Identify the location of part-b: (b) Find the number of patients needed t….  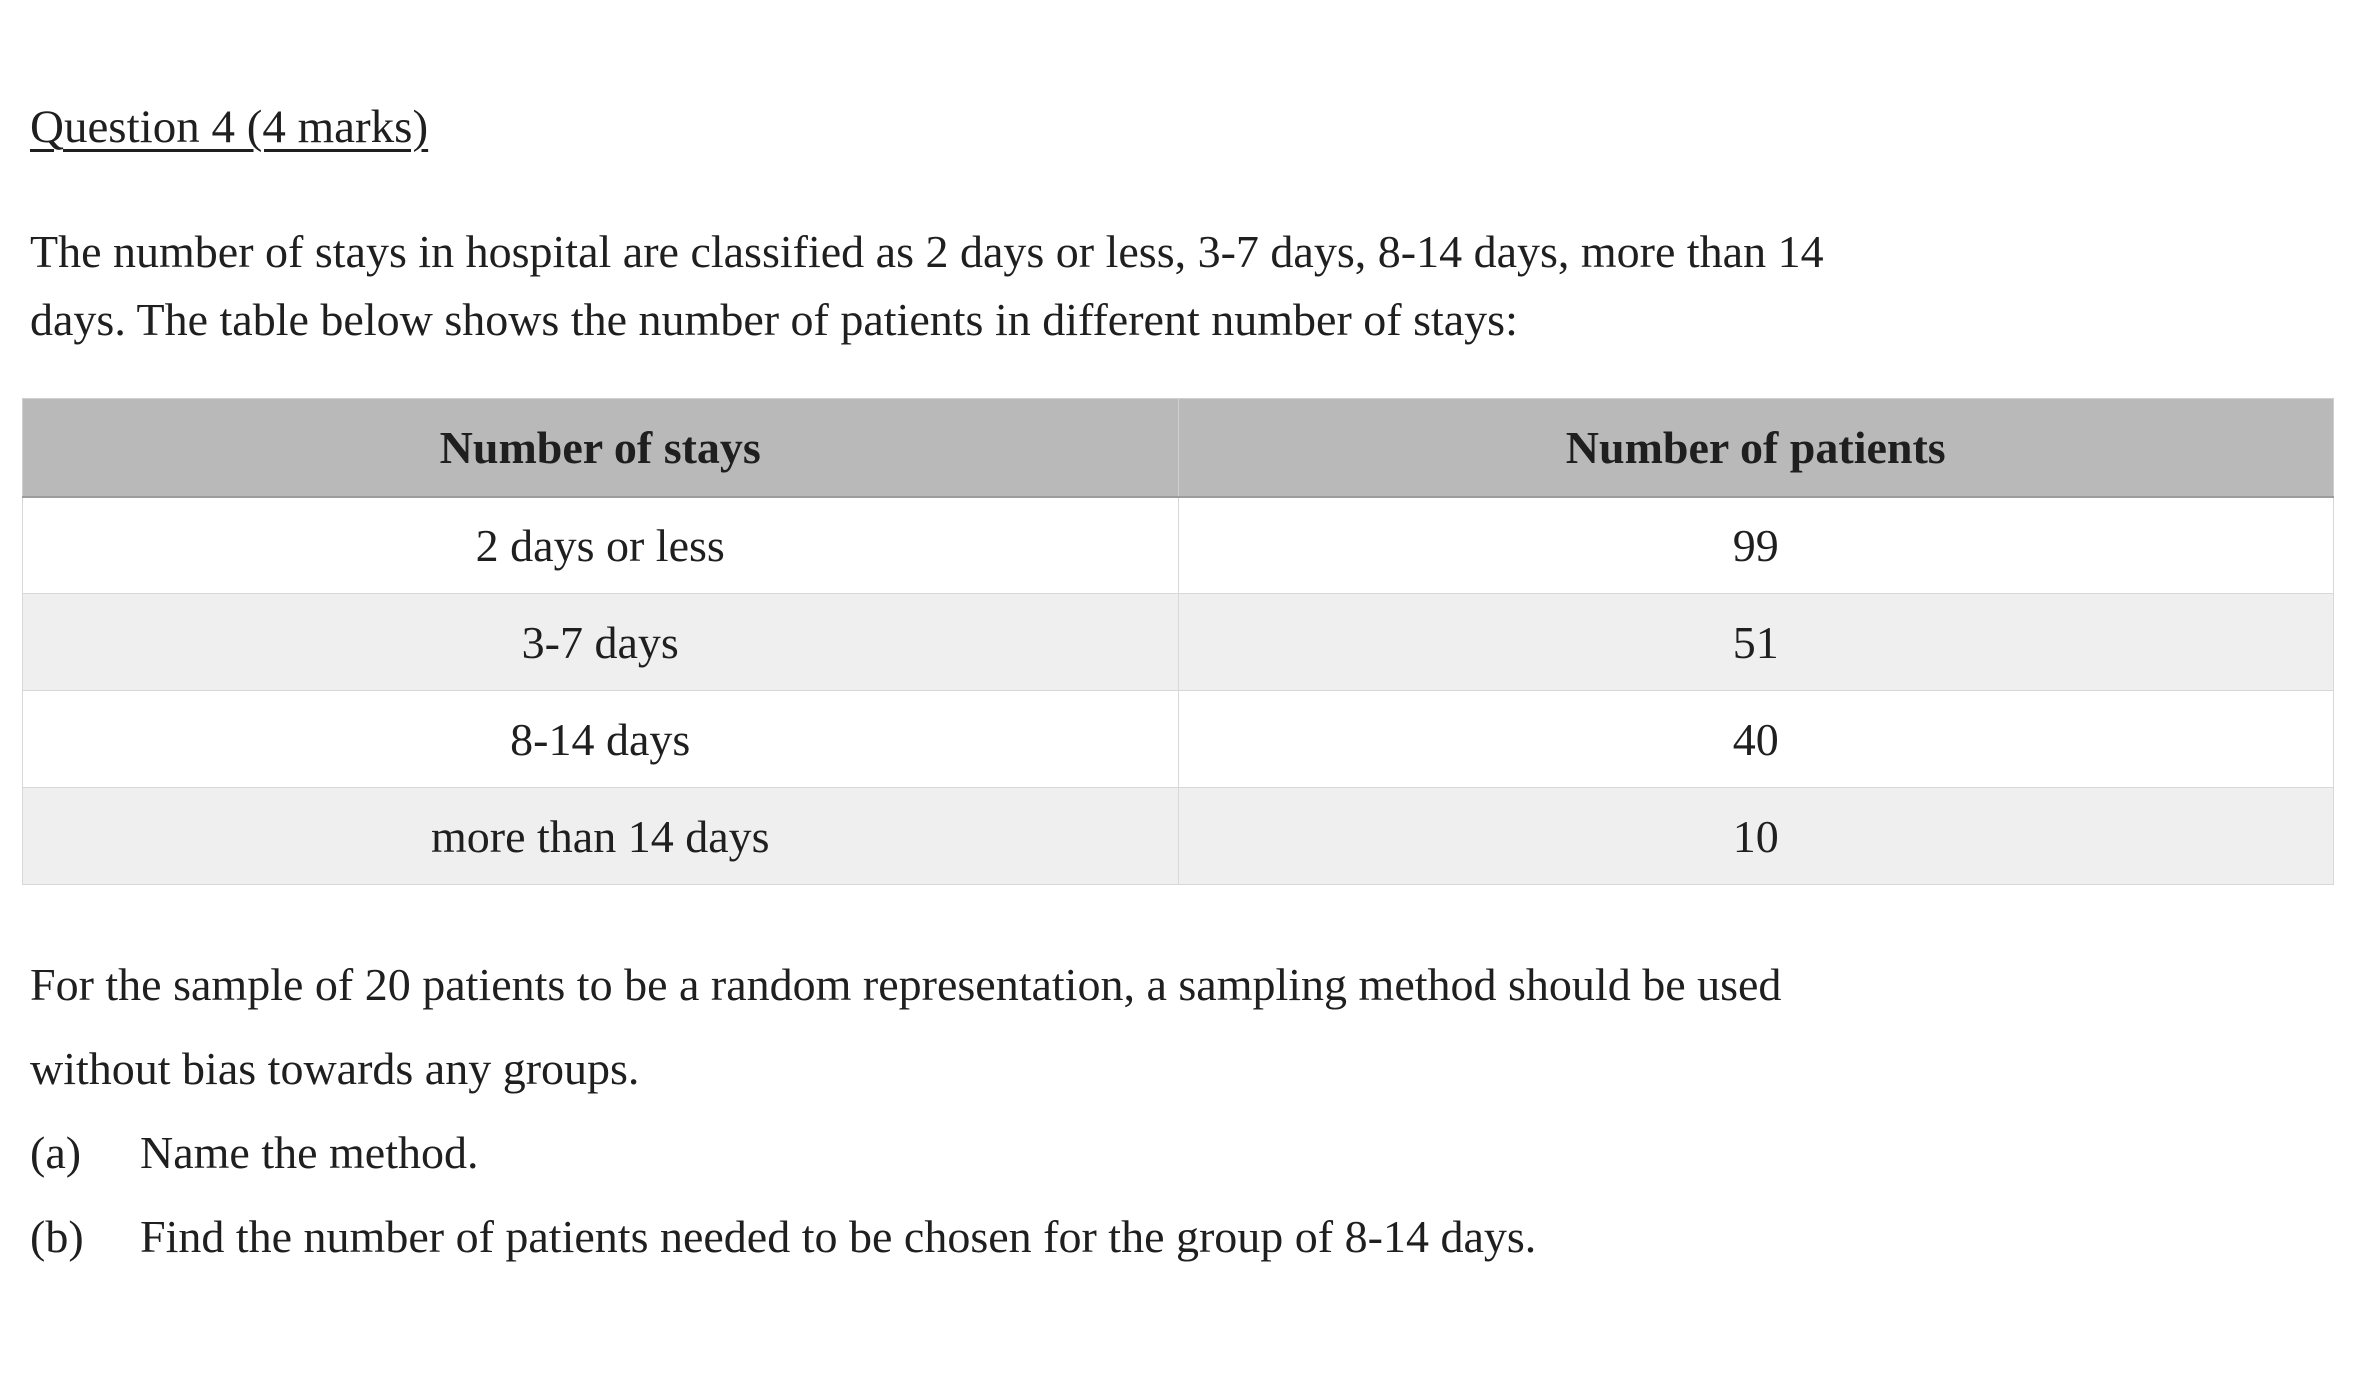
(1182, 1237).